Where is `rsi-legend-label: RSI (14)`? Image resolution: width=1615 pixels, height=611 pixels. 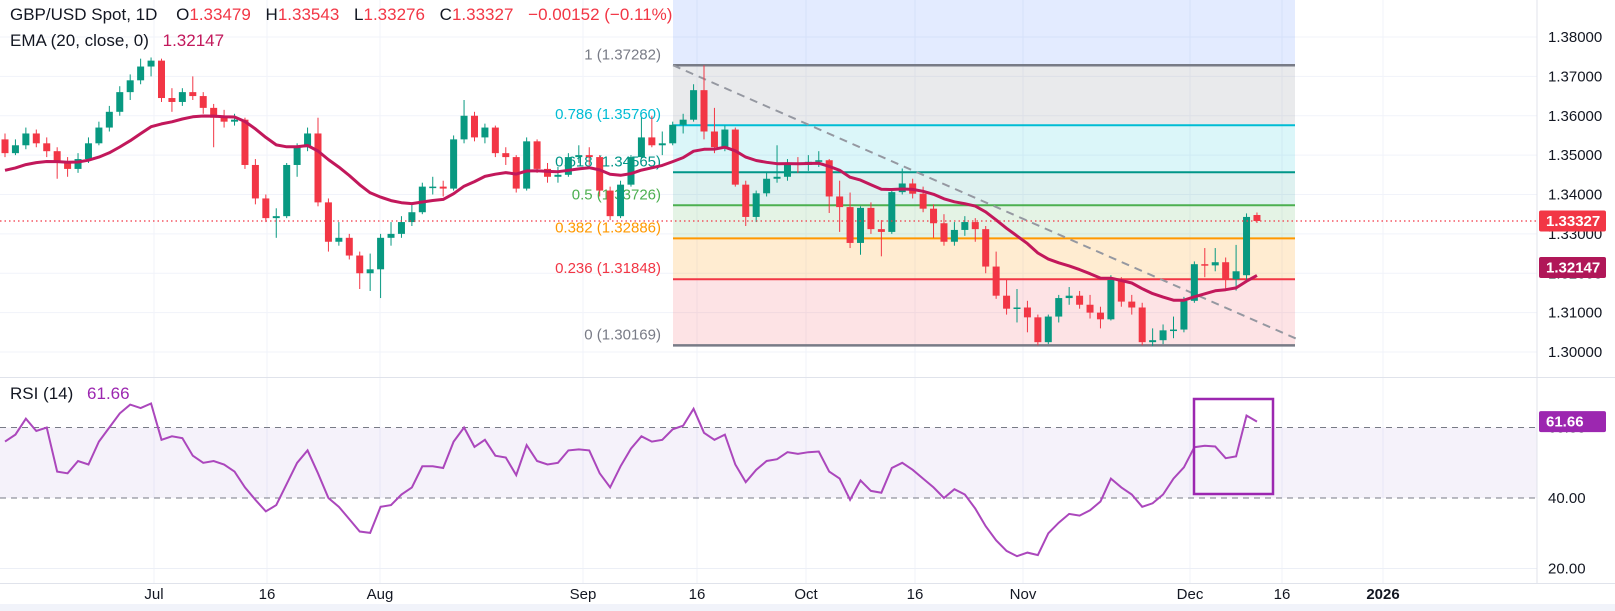
rsi-legend-label: RSI (14) is located at coordinates (42, 393).